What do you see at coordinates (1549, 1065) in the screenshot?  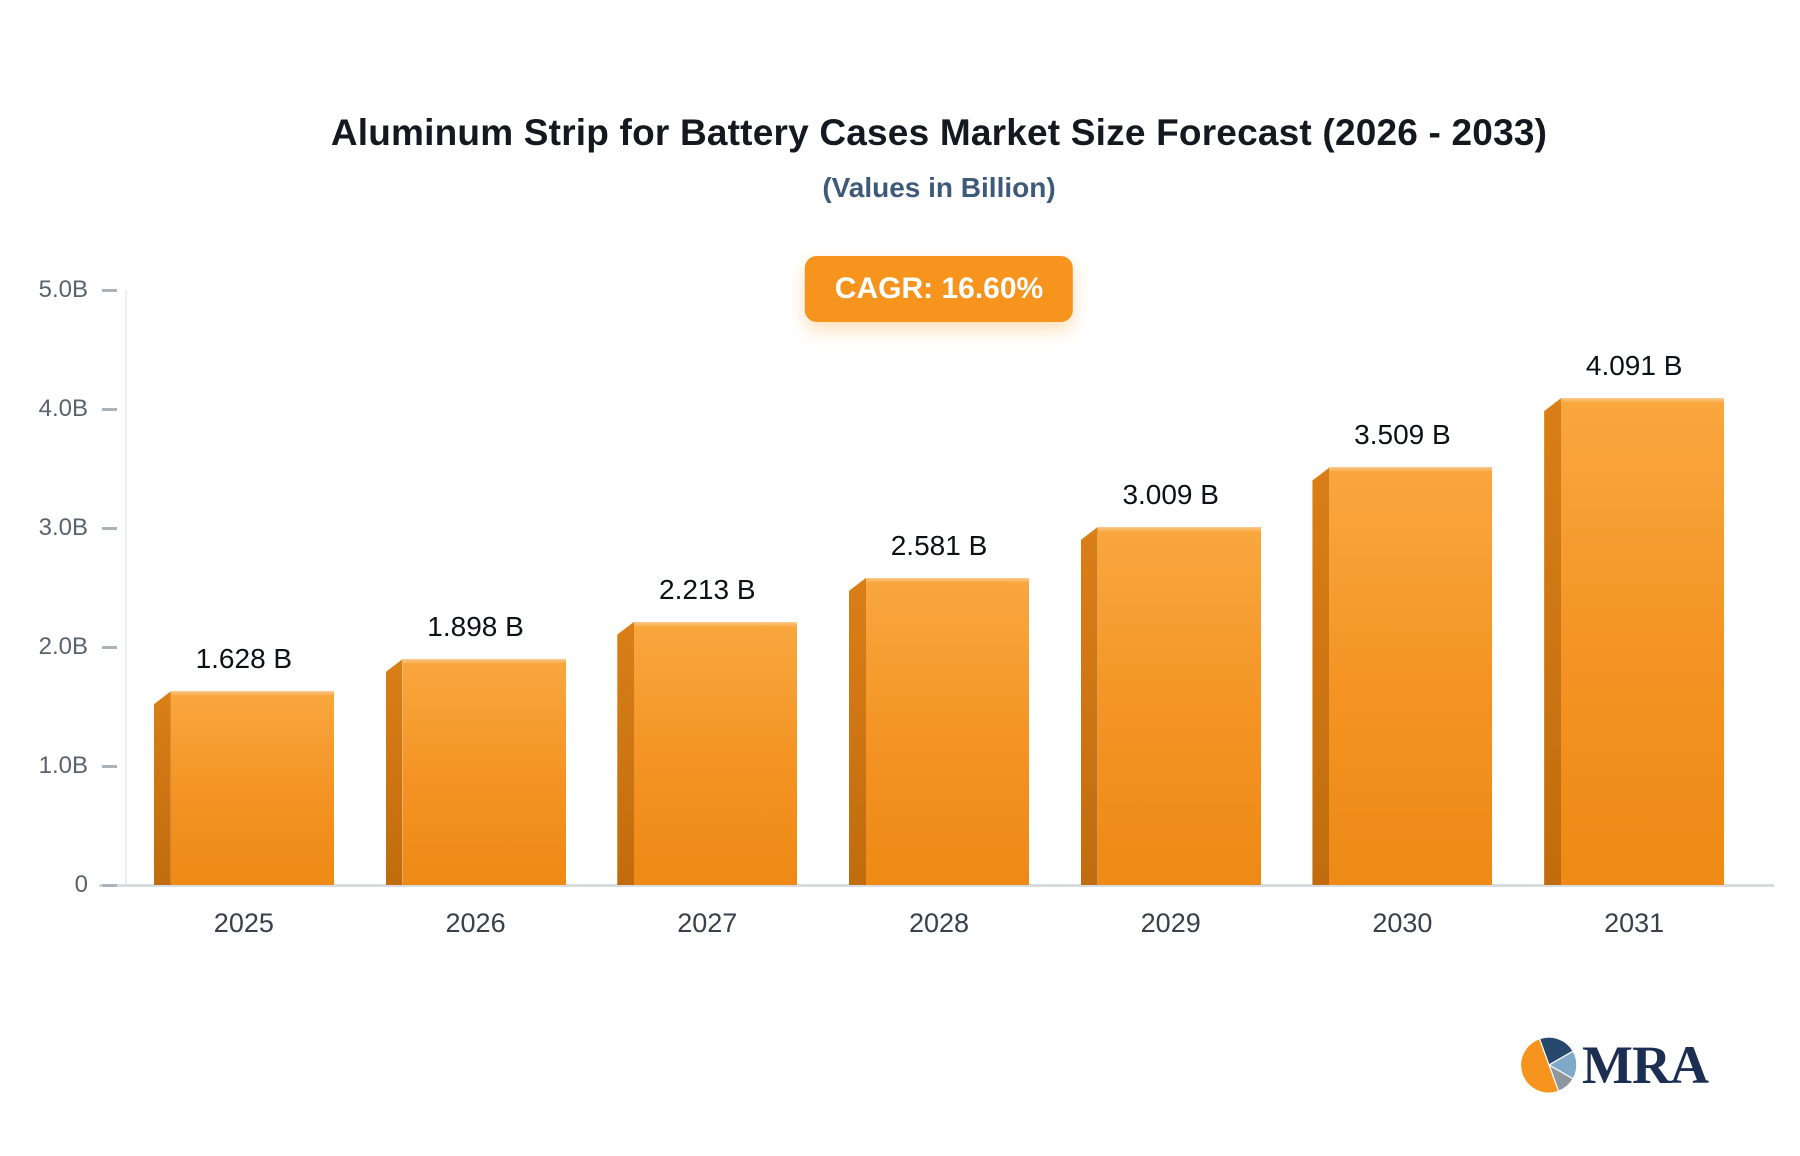 I see `logo-pie-icon` at bounding box center [1549, 1065].